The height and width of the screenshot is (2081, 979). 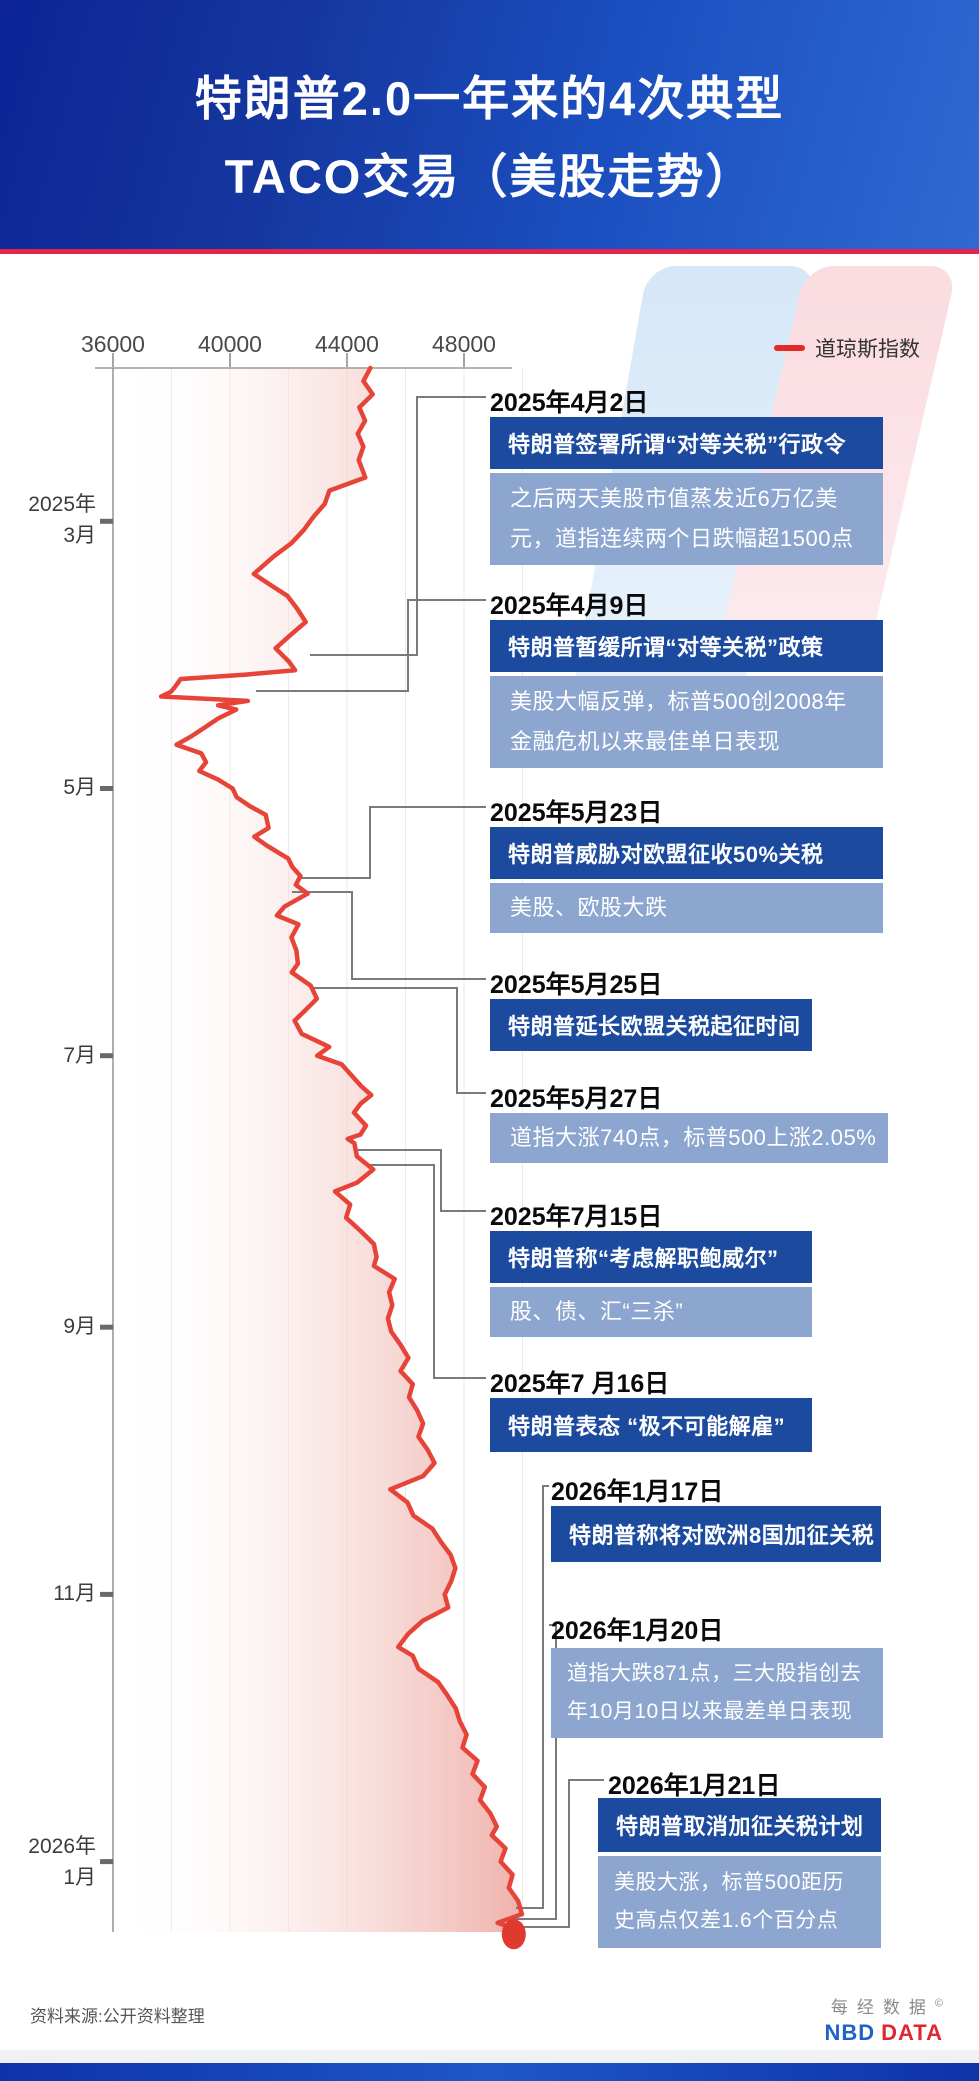 I want to click on month-label-2026-01: 2026年 1月, so click(x=48, y=1862).